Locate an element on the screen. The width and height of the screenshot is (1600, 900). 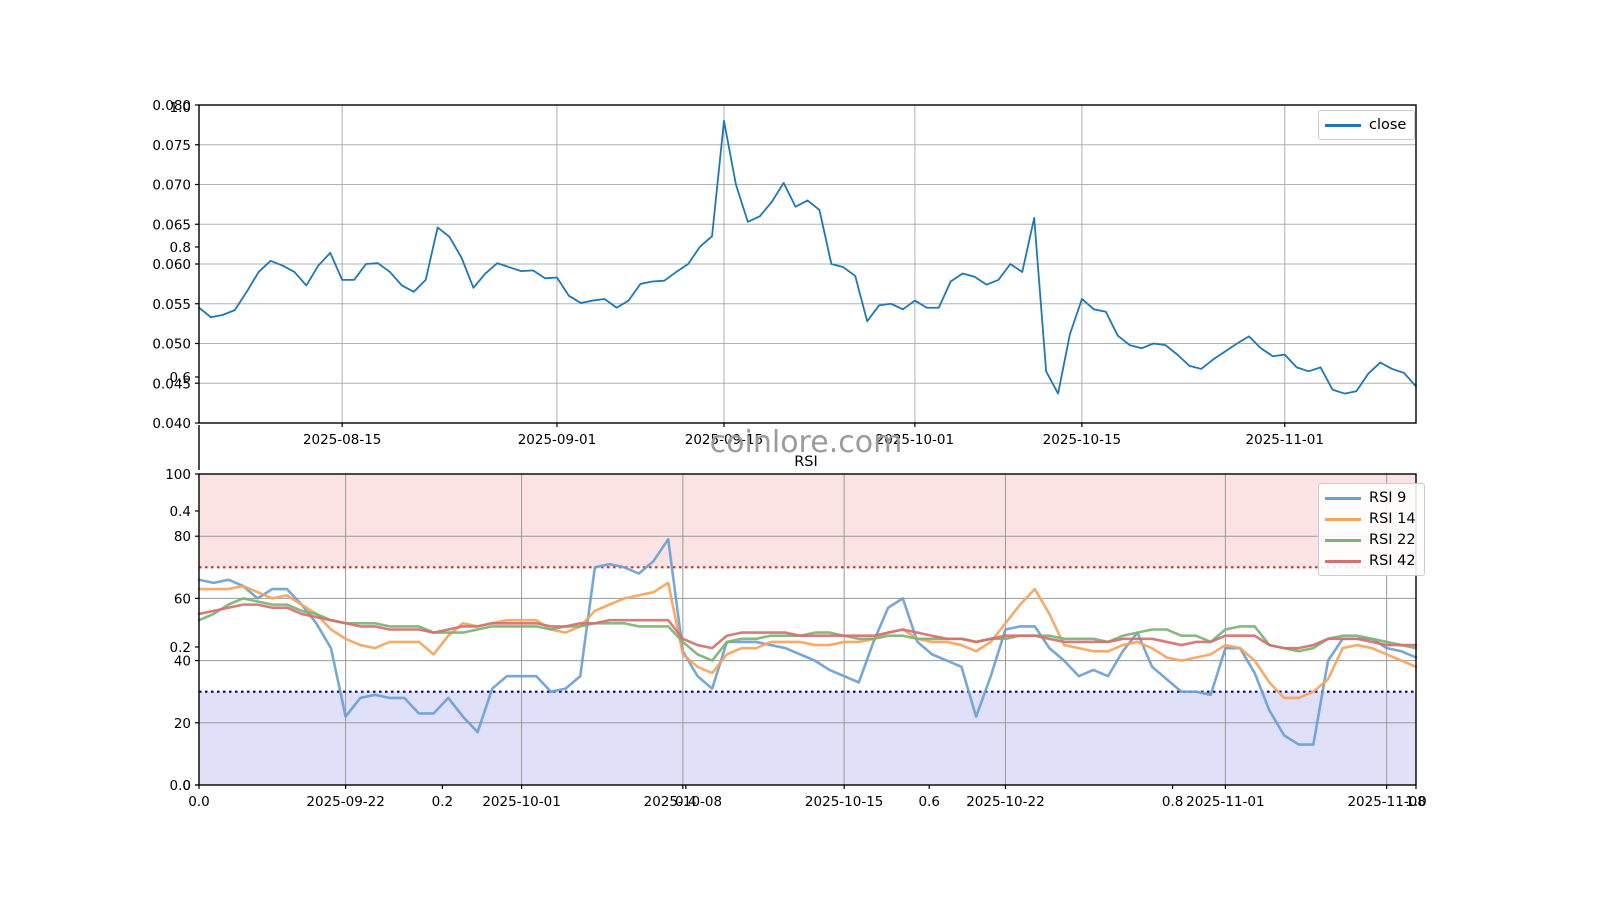
legend-label-rsi-9: RSI 9 is located at coordinates (1388, 498).